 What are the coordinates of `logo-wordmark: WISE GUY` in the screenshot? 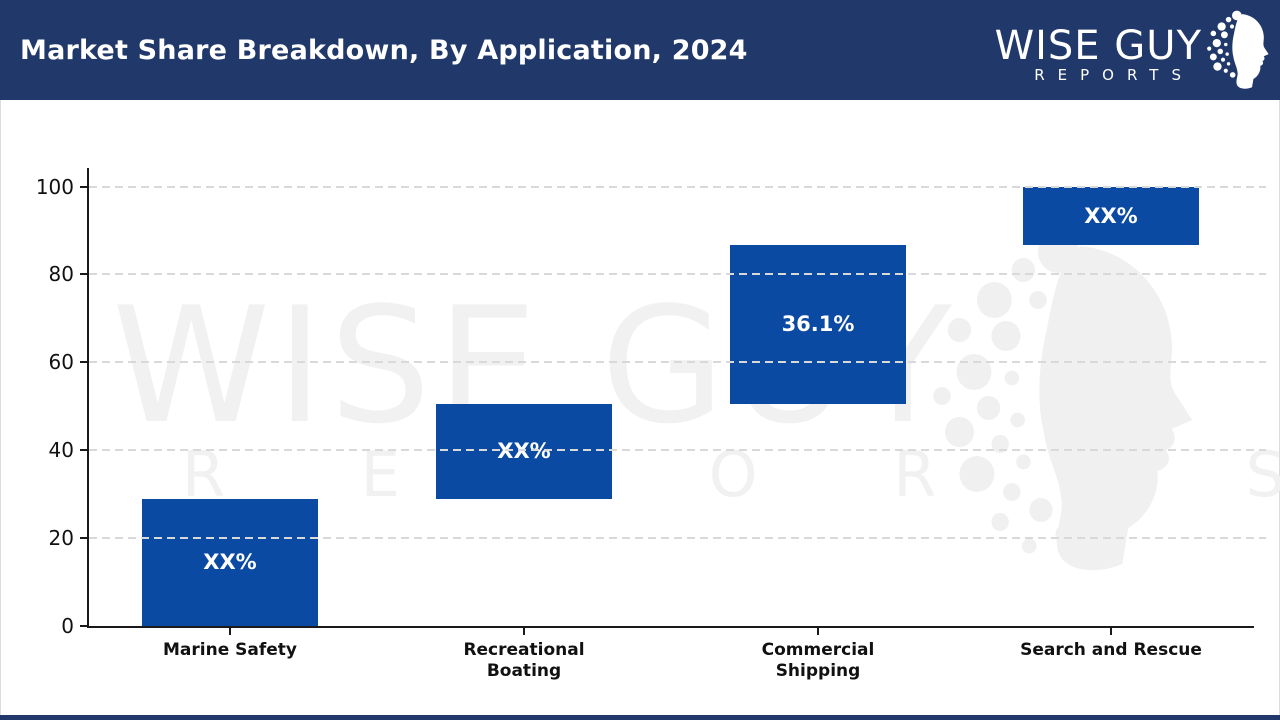 It's located at (1098, 46).